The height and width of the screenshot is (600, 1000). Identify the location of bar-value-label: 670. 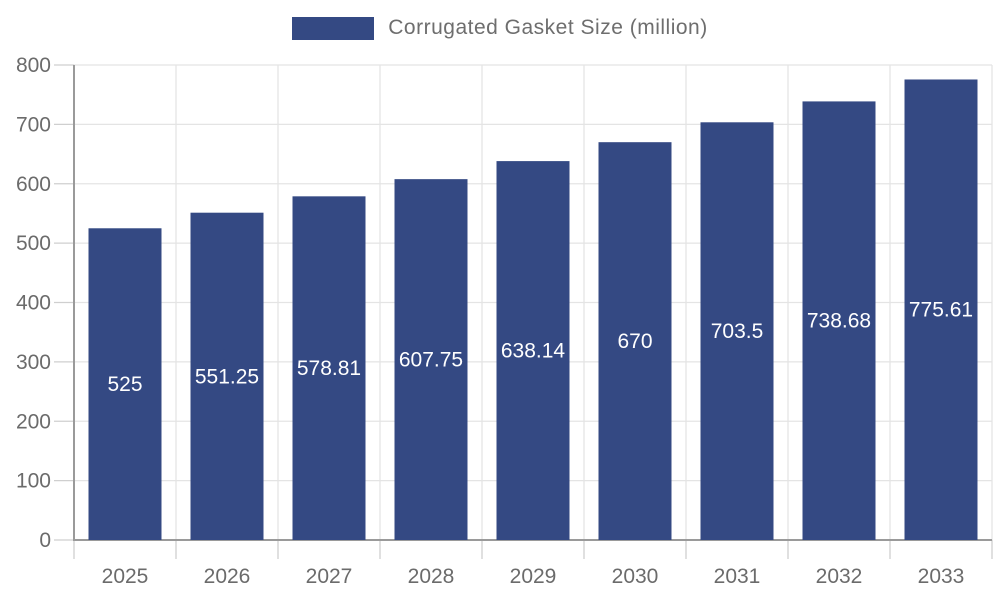
(634, 341).